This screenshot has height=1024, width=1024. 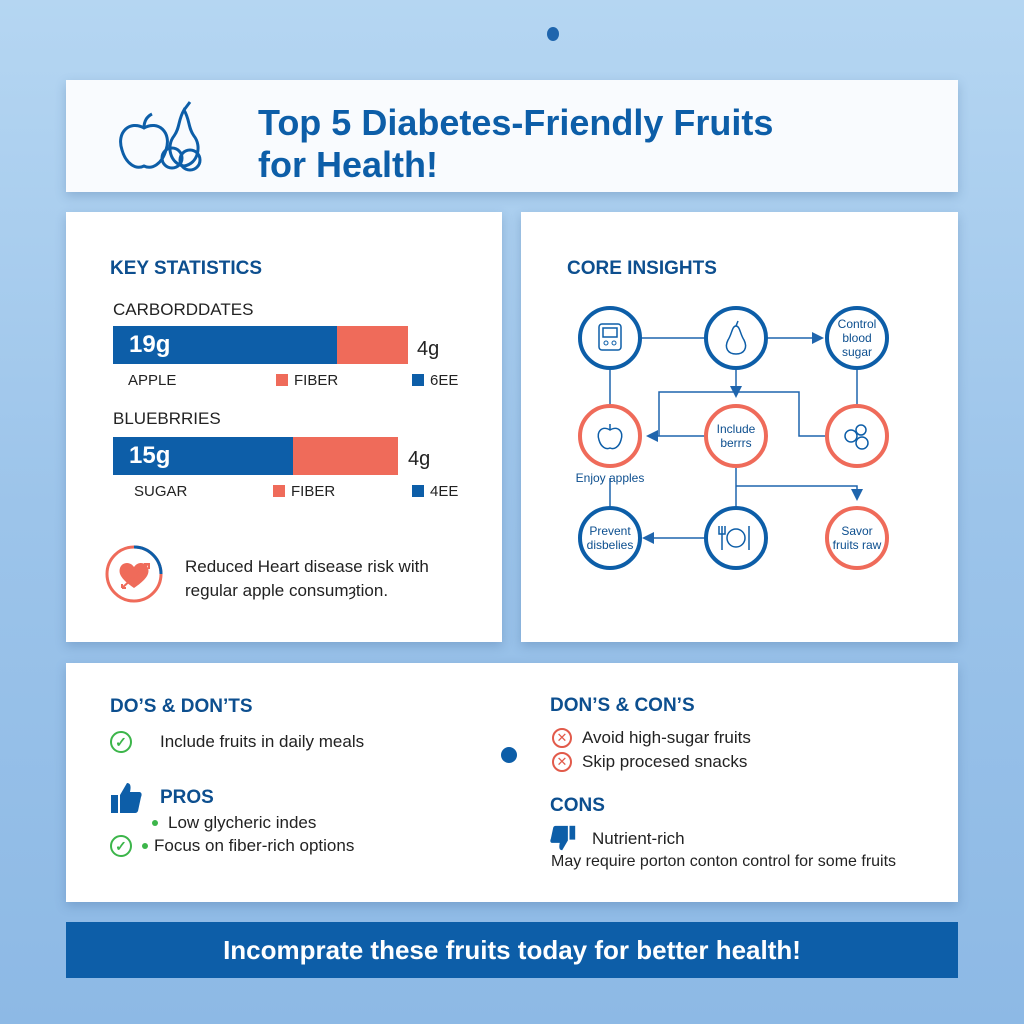 I want to click on legend-other: 4EE, so click(x=435, y=491).